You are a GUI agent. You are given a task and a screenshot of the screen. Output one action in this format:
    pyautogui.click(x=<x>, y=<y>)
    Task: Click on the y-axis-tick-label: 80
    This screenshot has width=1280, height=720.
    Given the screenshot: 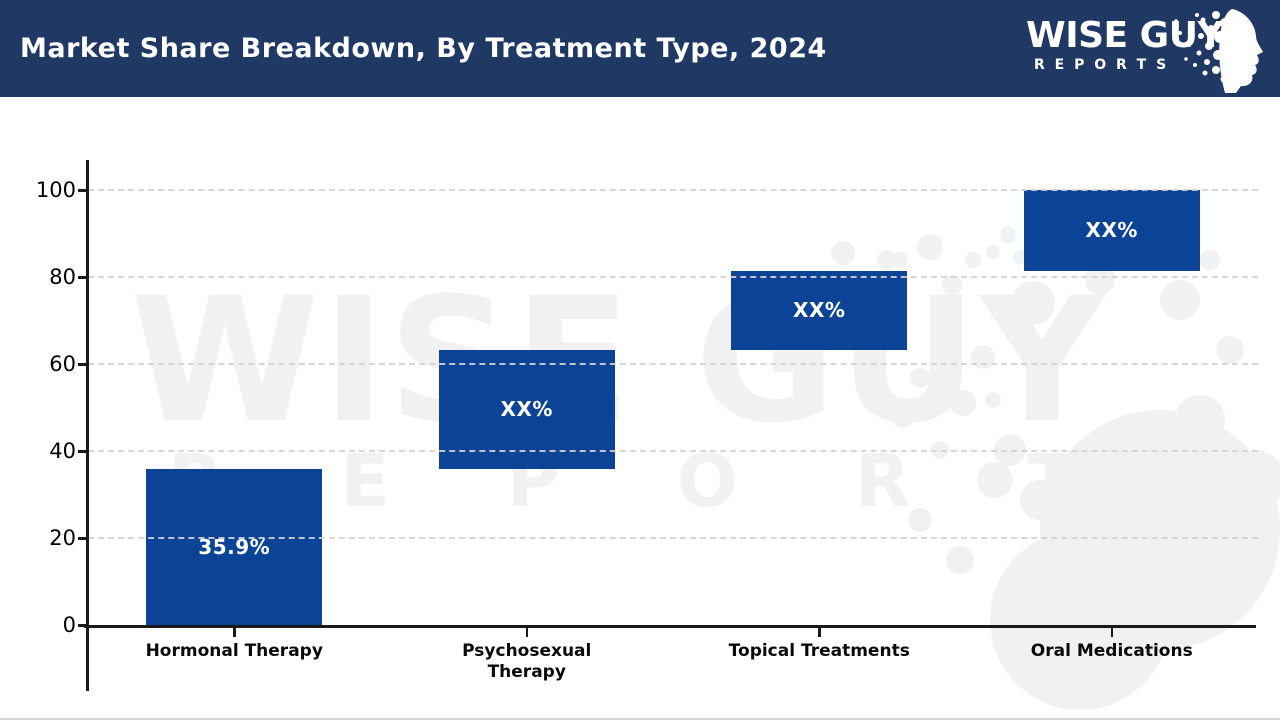 What is the action you would take?
    pyautogui.click(x=62, y=277)
    